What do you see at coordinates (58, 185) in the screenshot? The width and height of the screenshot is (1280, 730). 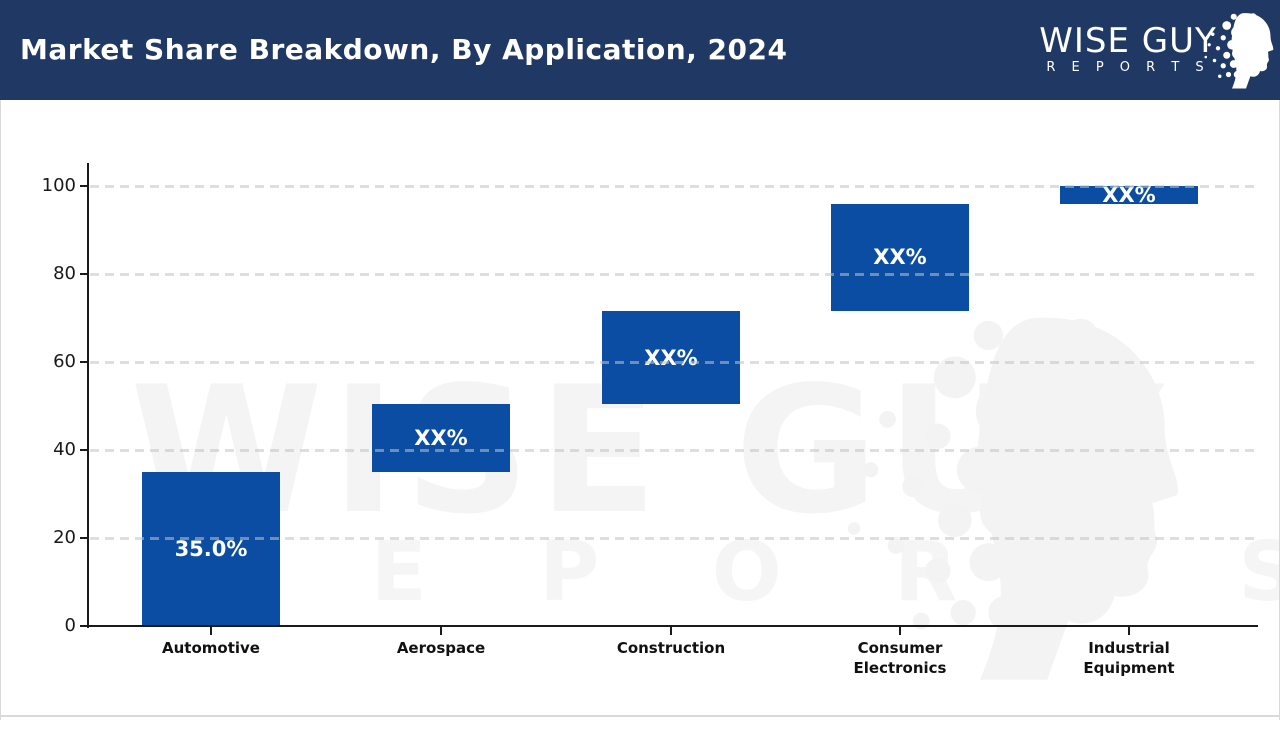 I see `y-tick-label: 100` at bounding box center [58, 185].